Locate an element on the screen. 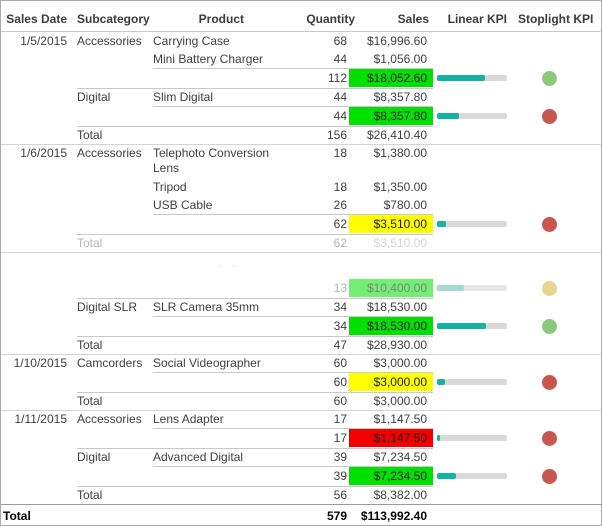 The width and height of the screenshot is (602, 526). sales-cell-wrap: $28,930.00 is located at coordinates (391, 345).